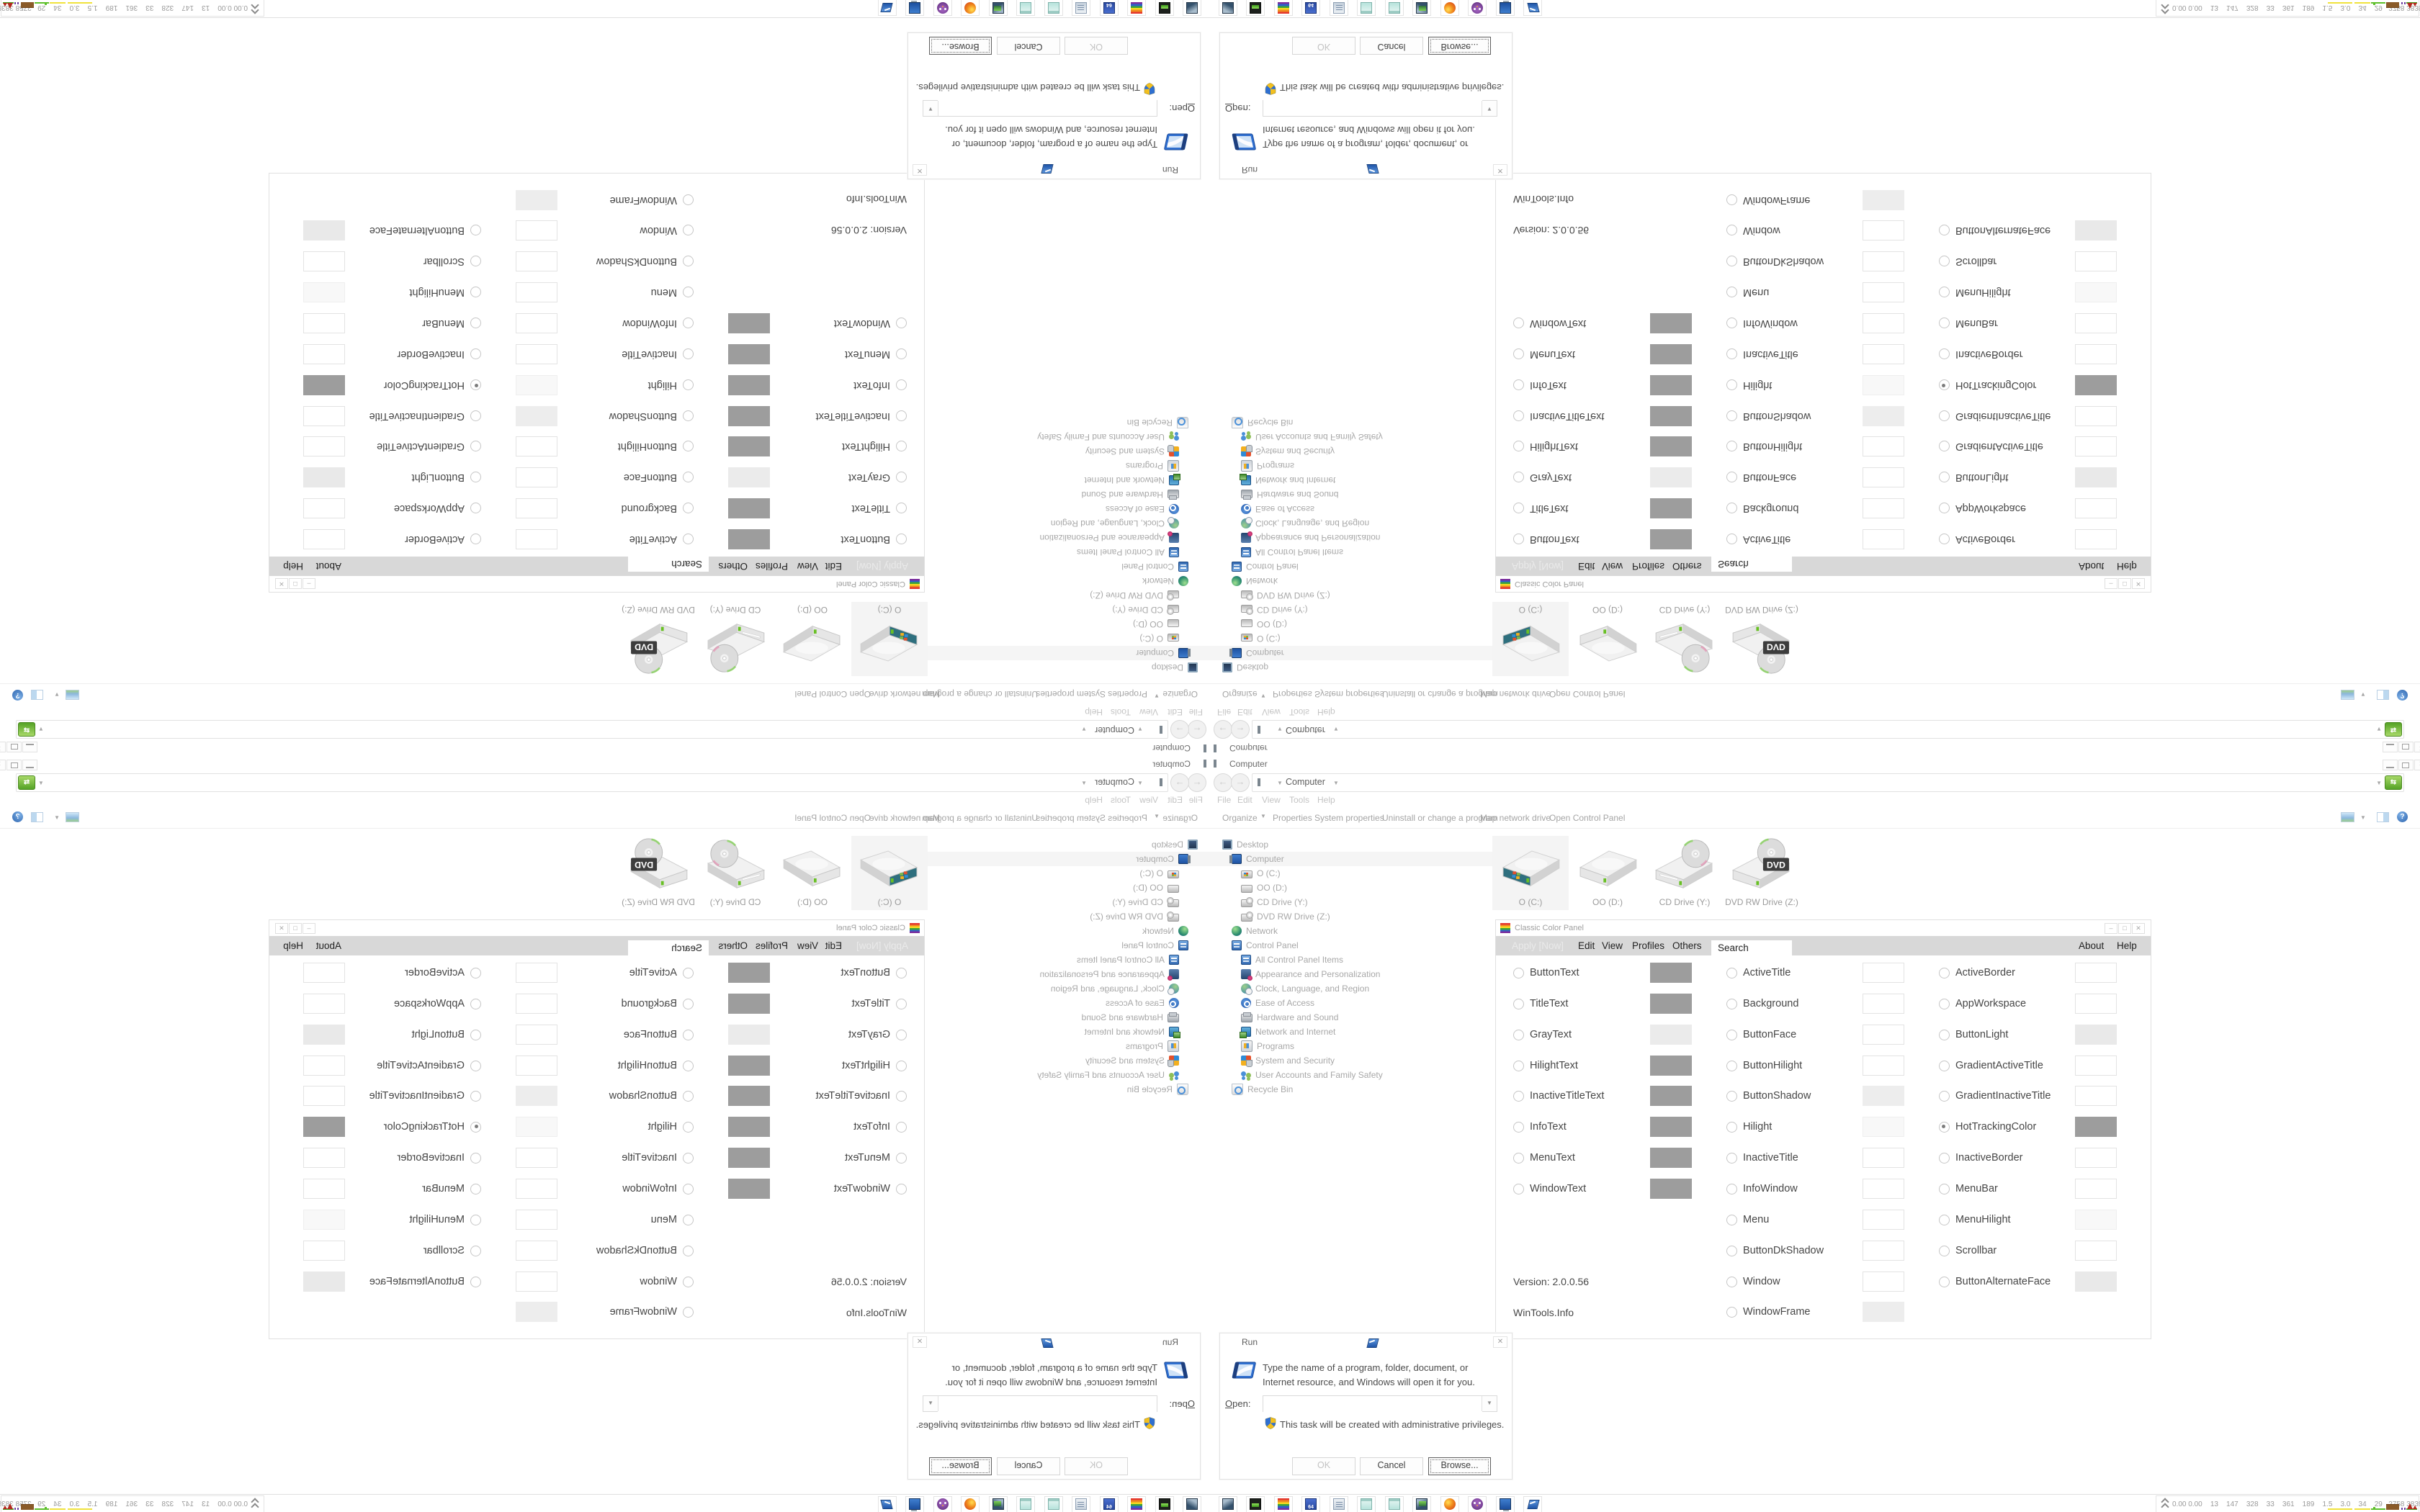 The image size is (2420, 1512). Describe the element at coordinates (1364, 624) in the screenshot. I see `sidebar-item-drive-d: OO (D:)` at that location.